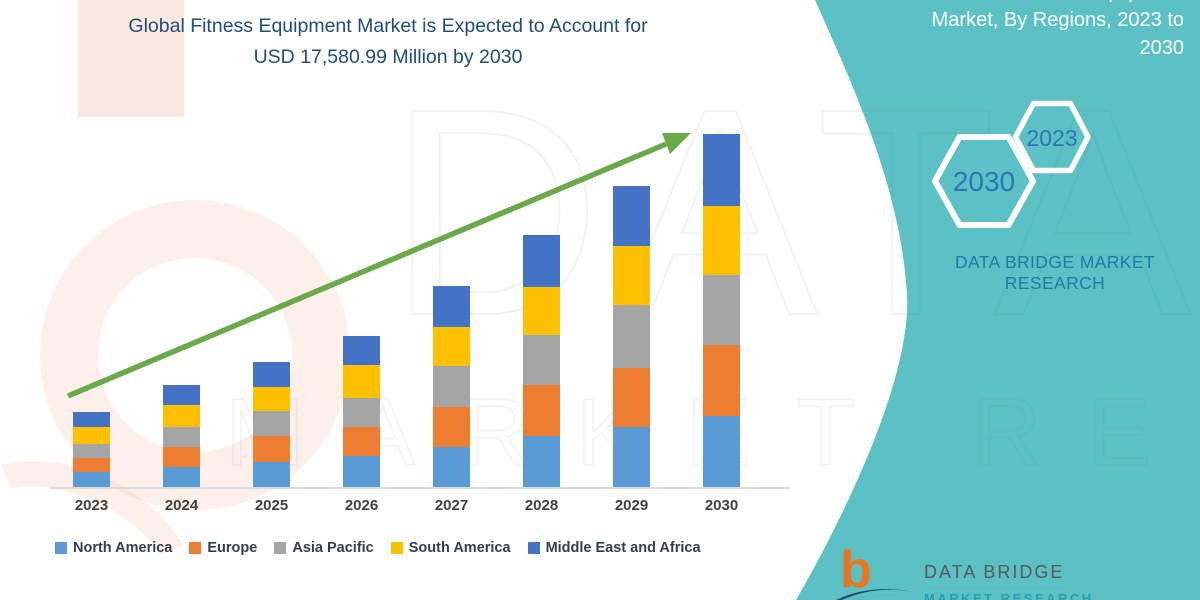 Image resolution: width=1200 pixels, height=600 pixels. Describe the element at coordinates (420, 488) in the screenshot. I see `x-axis-line` at that location.